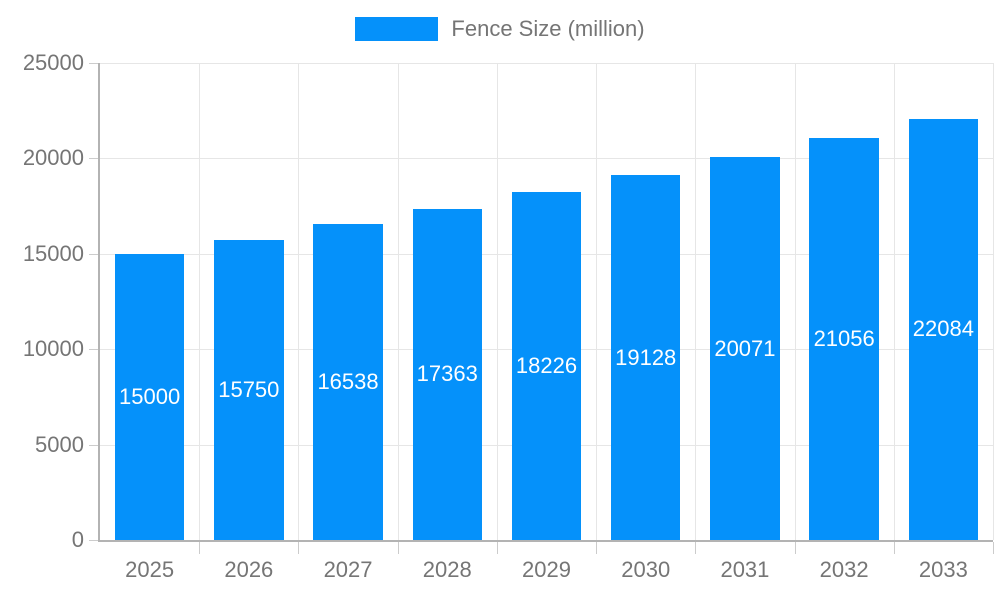 This screenshot has height=600, width=1000. What do you see at coordinates (646, 569) in the screenshot?
I see `x-axis-label: 2030` at bounding box center [646, 569].